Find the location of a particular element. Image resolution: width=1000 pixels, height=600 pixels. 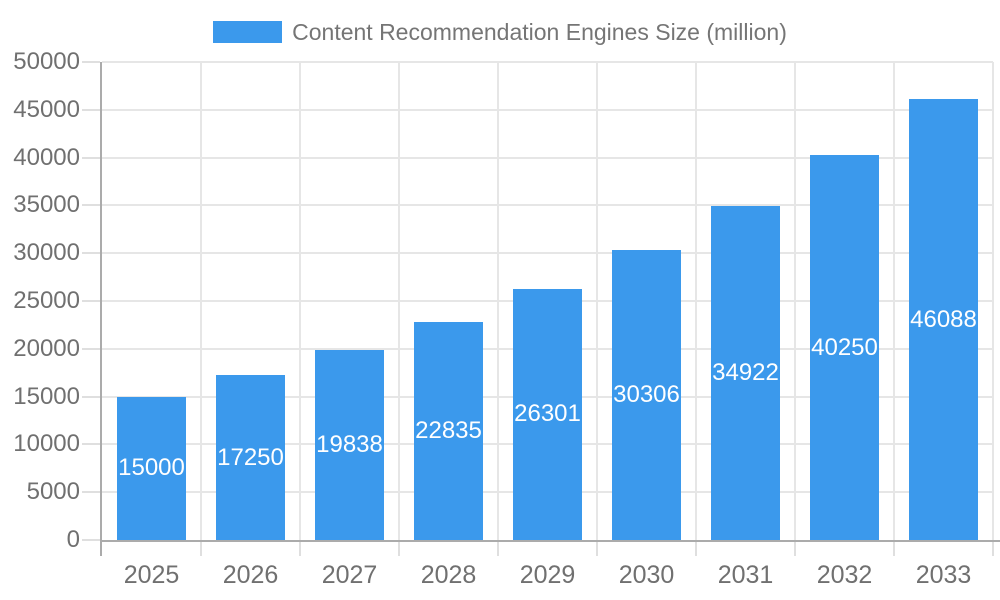

y-axis-tick-label: 5000 is located at coordinates (53, 492).